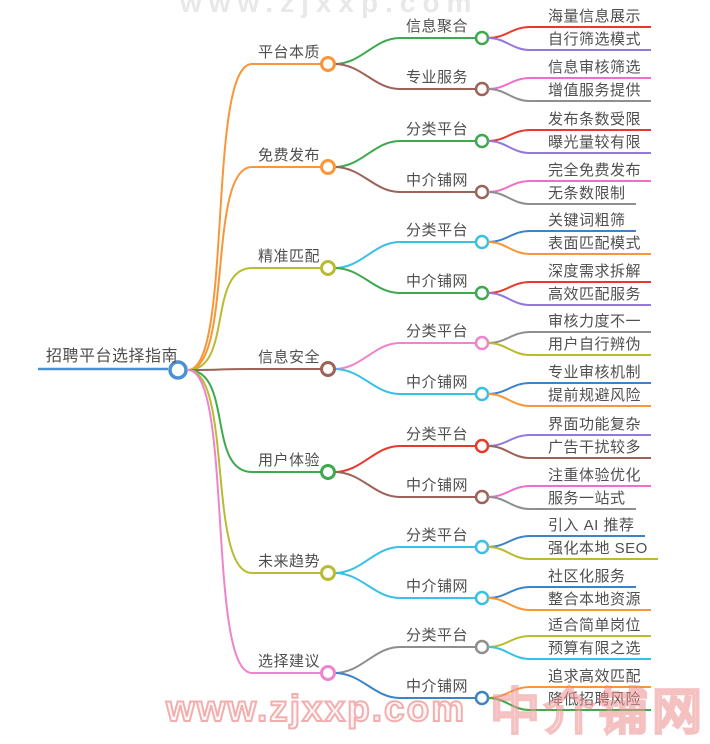  What do you see at coordinates (437, 586) in the screenshot?
I see `branch-5-child-1-label: 中介铺网` at bounding box center [437, 586].